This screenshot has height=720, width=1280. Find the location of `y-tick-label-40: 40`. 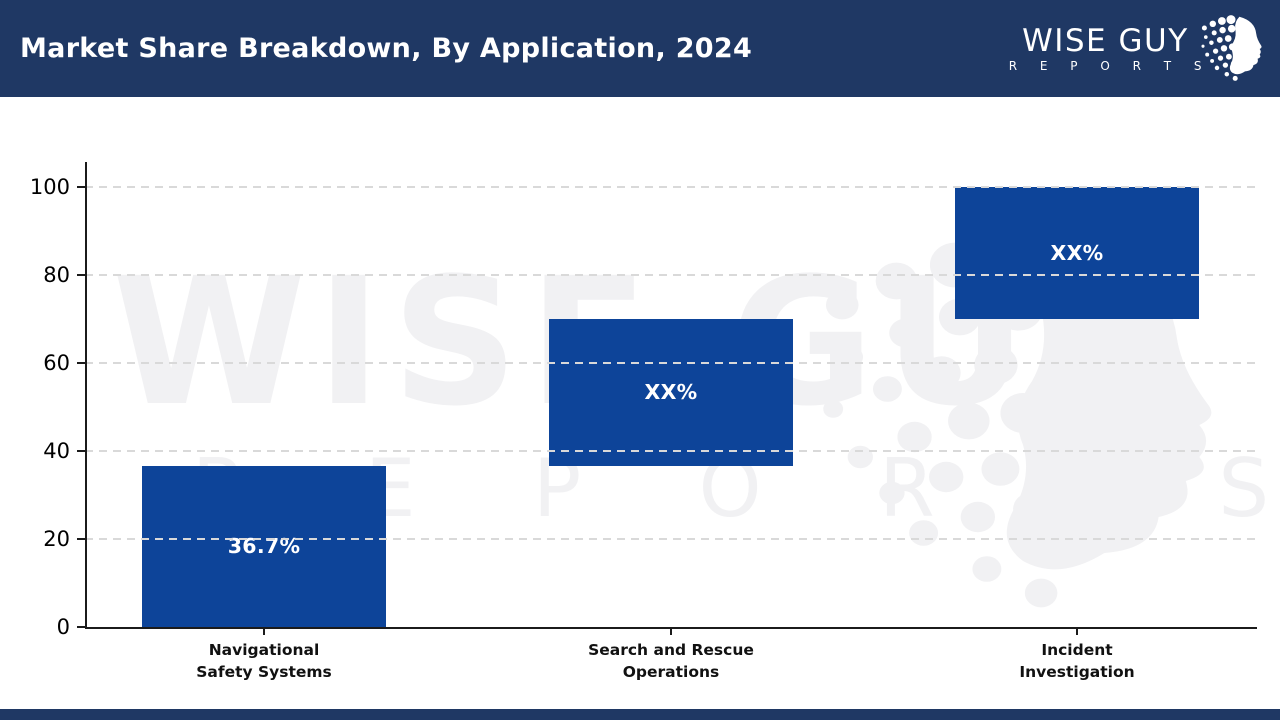

y-tick-label-40: 40 is located at coordinates (56, 451).